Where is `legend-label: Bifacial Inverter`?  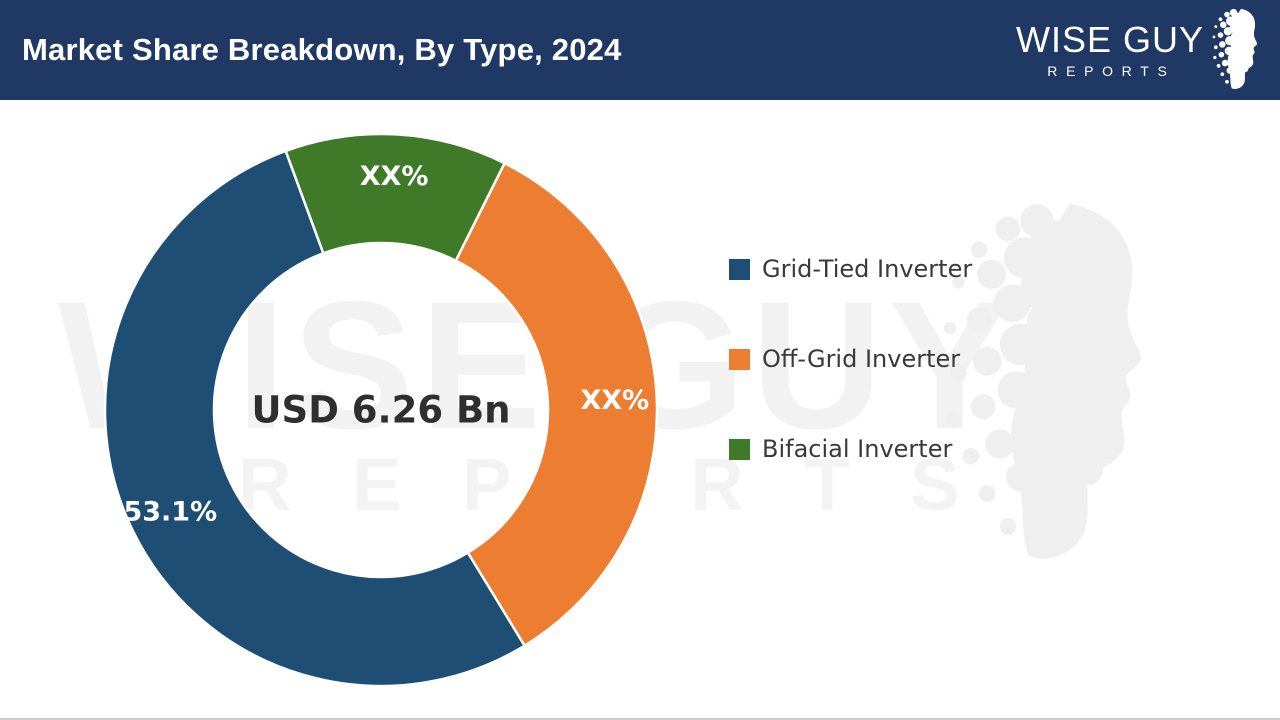 legend-label: Bifacial Inverter is located at coordinates (857, 449).